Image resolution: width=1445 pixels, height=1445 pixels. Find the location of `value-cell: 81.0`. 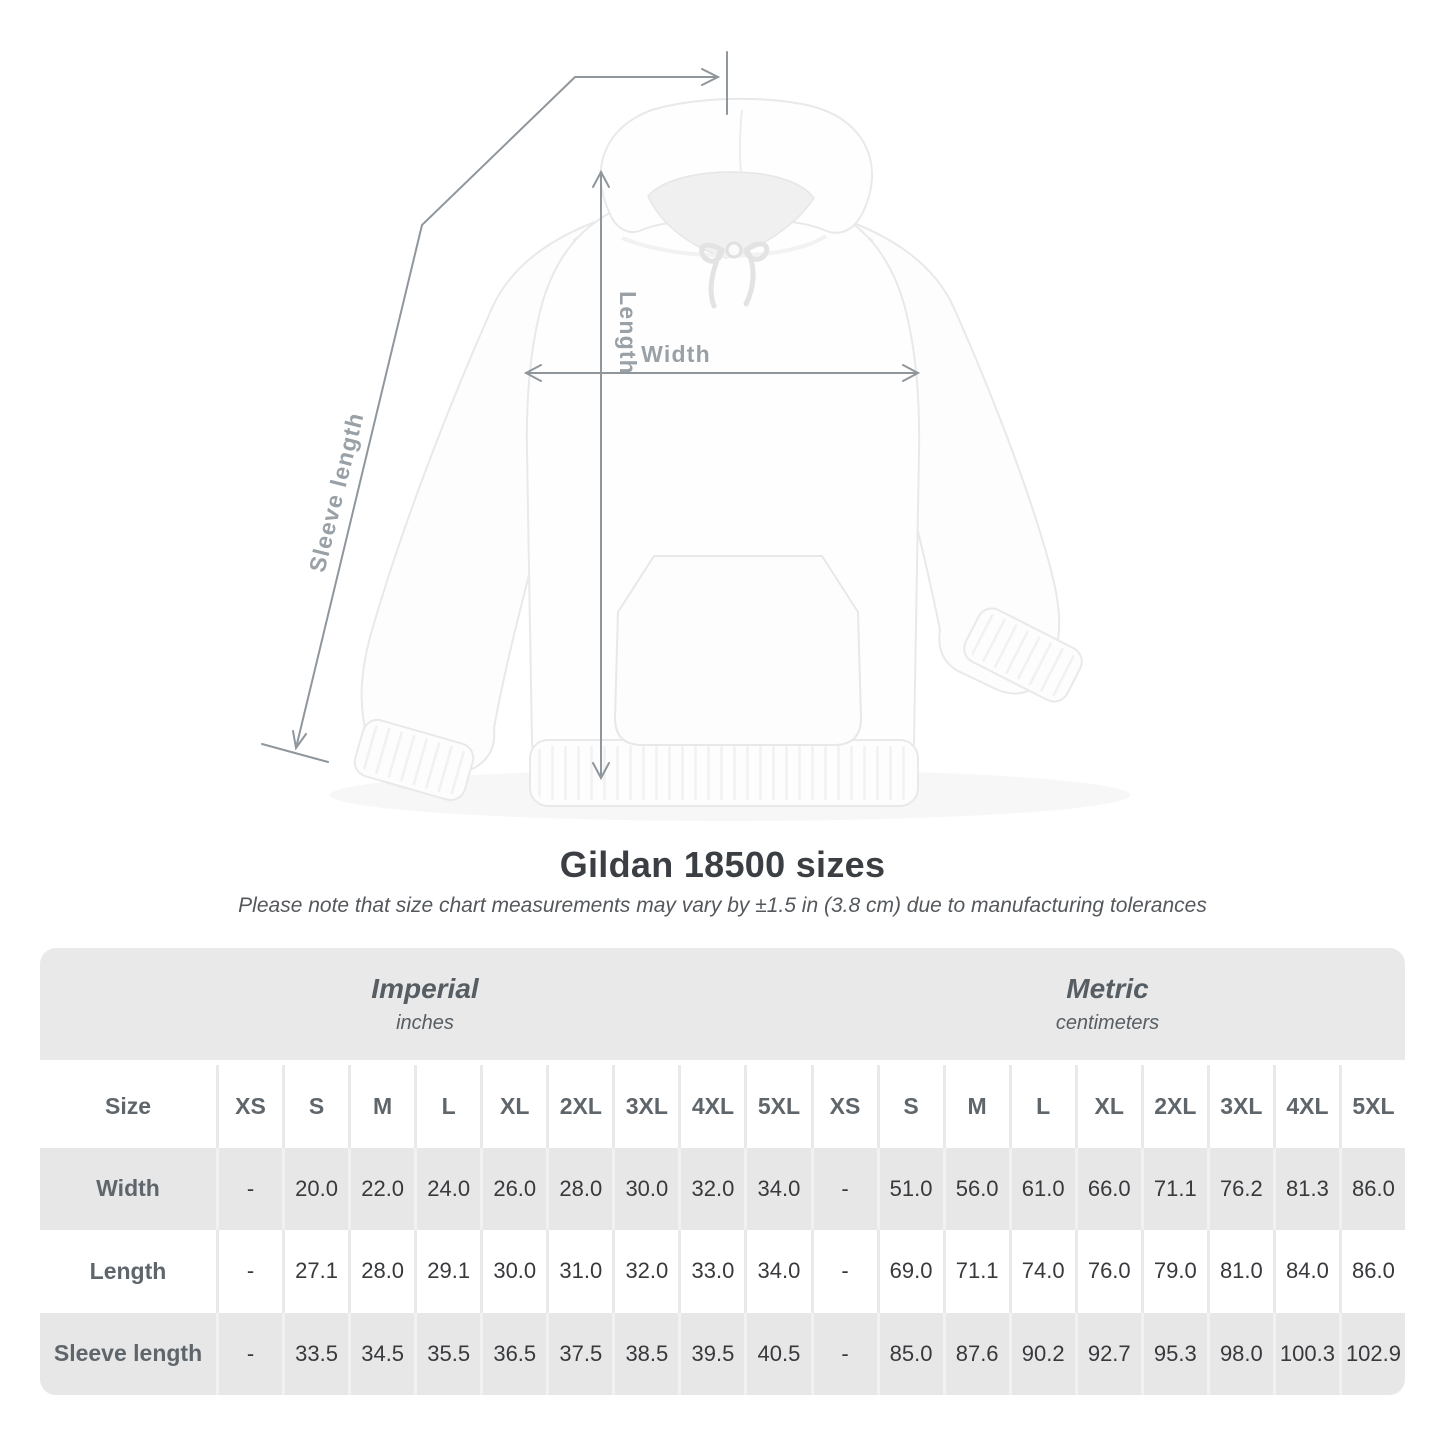

value-cell: 81.0 is located at coordinates (1241, 1271).